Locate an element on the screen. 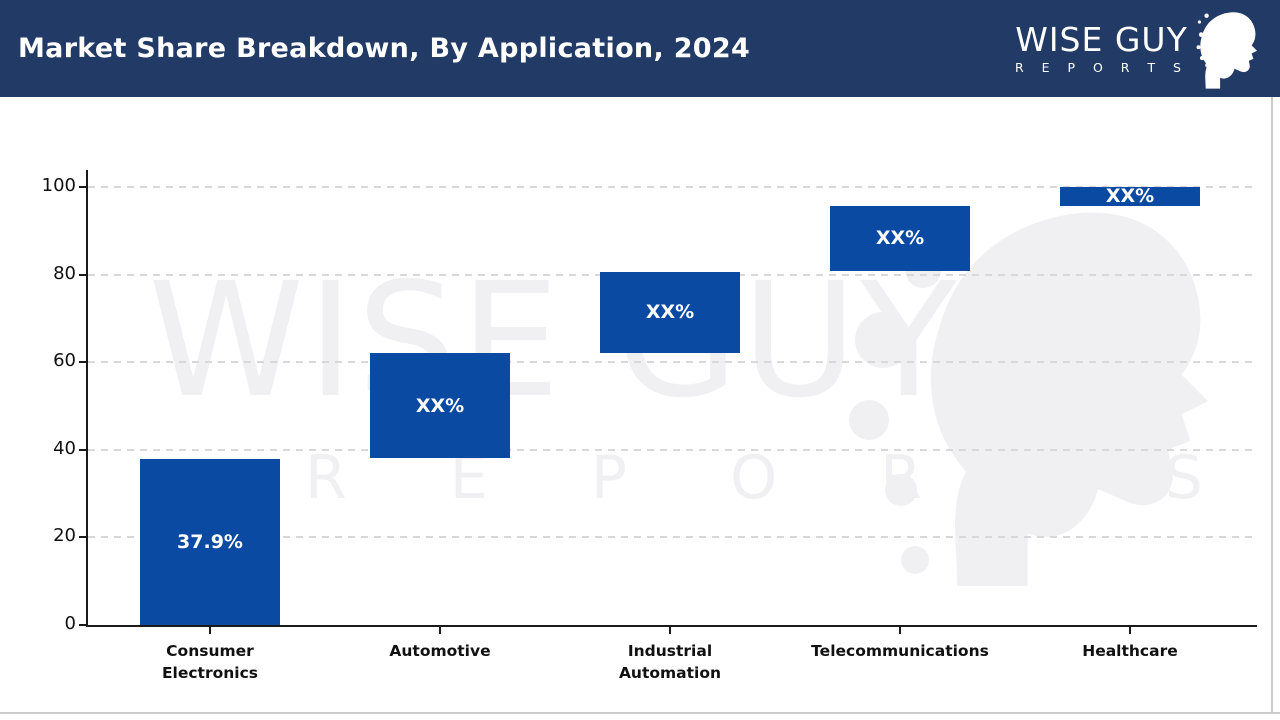 This screenshot has width=1280, height=720. category-label-line: Consumer is located at coordinates (210, 651).